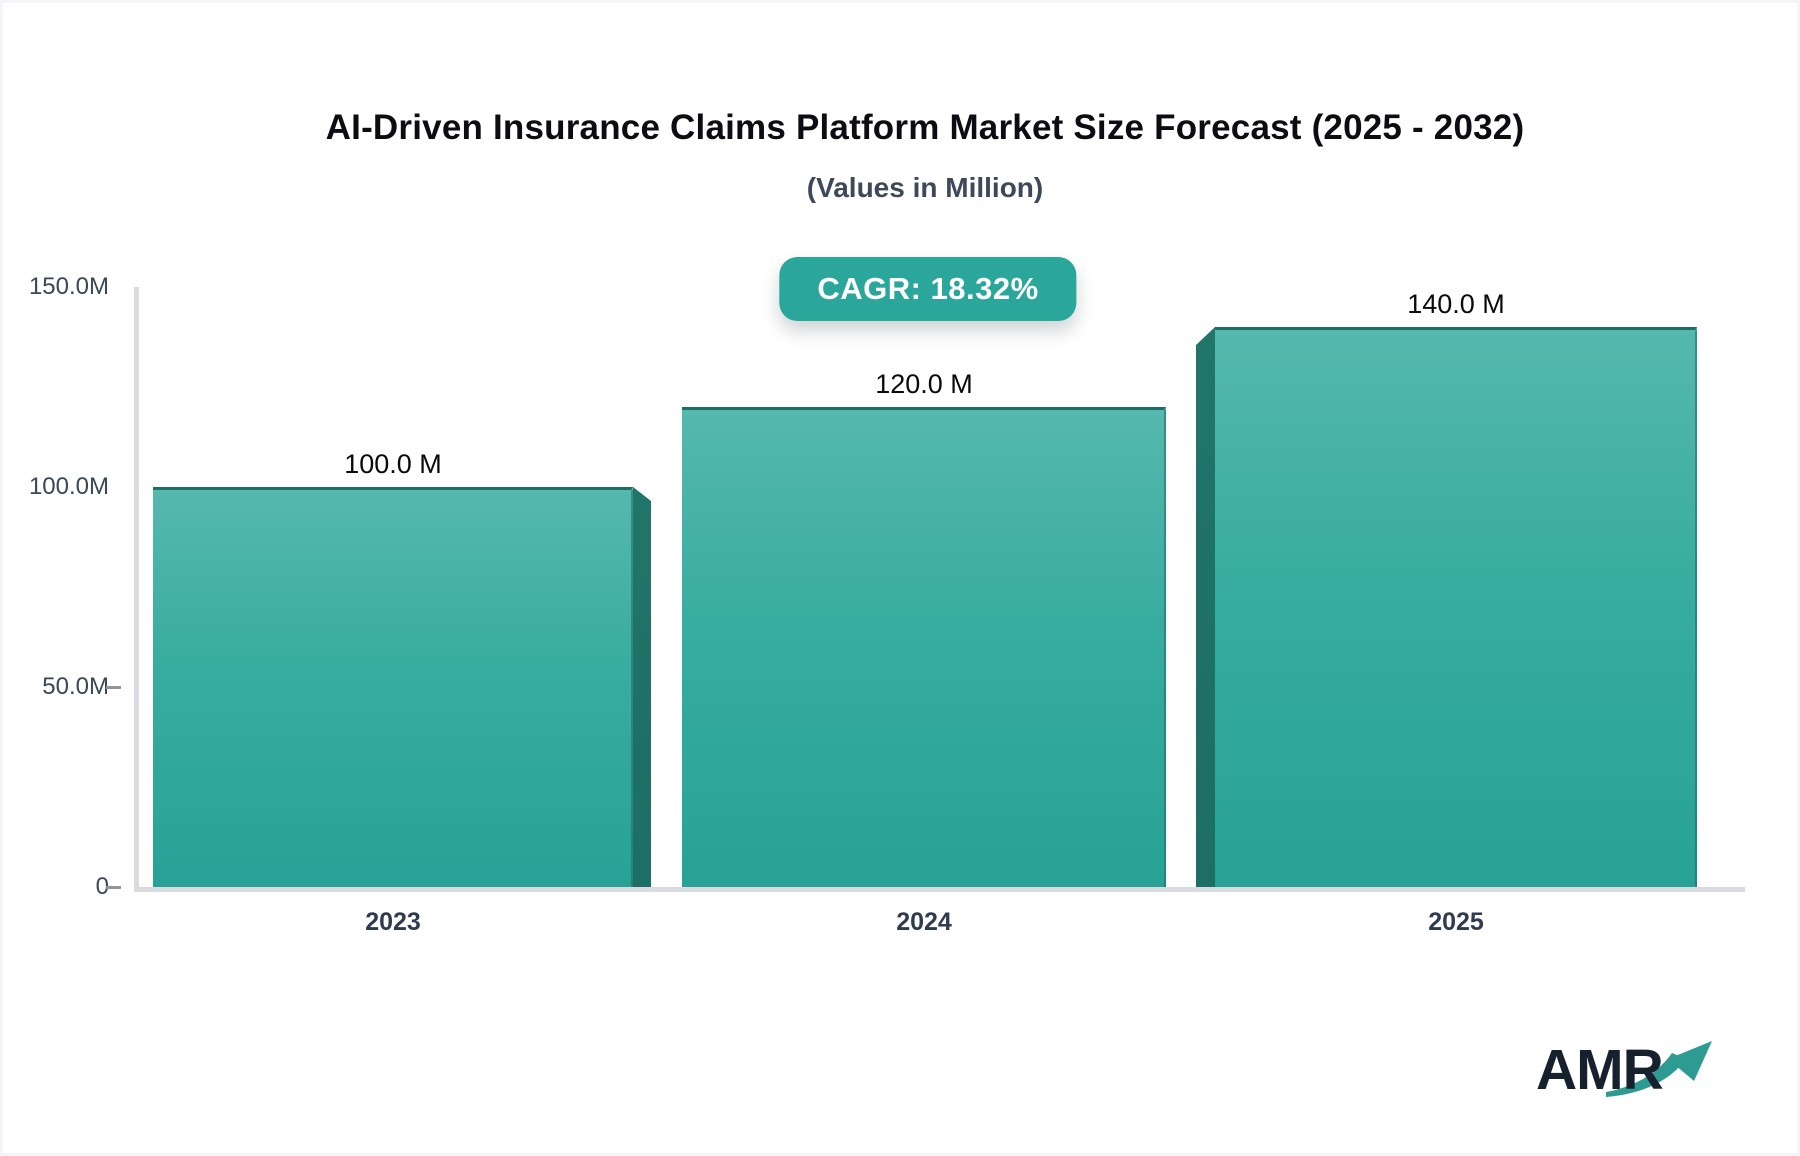  I want to click on bar-2023, so click(393, 687).